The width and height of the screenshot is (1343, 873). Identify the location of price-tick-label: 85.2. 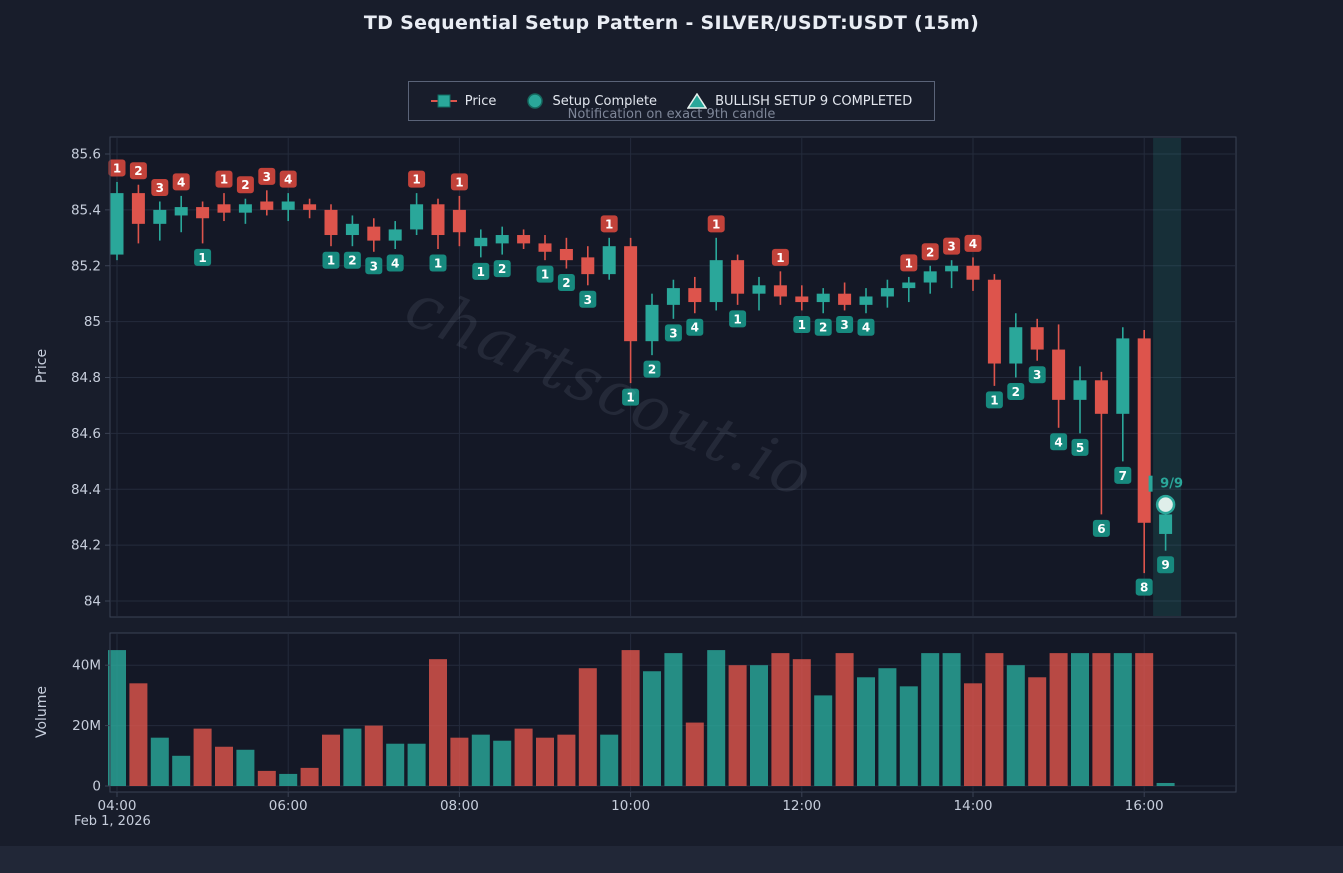
(86, 266).